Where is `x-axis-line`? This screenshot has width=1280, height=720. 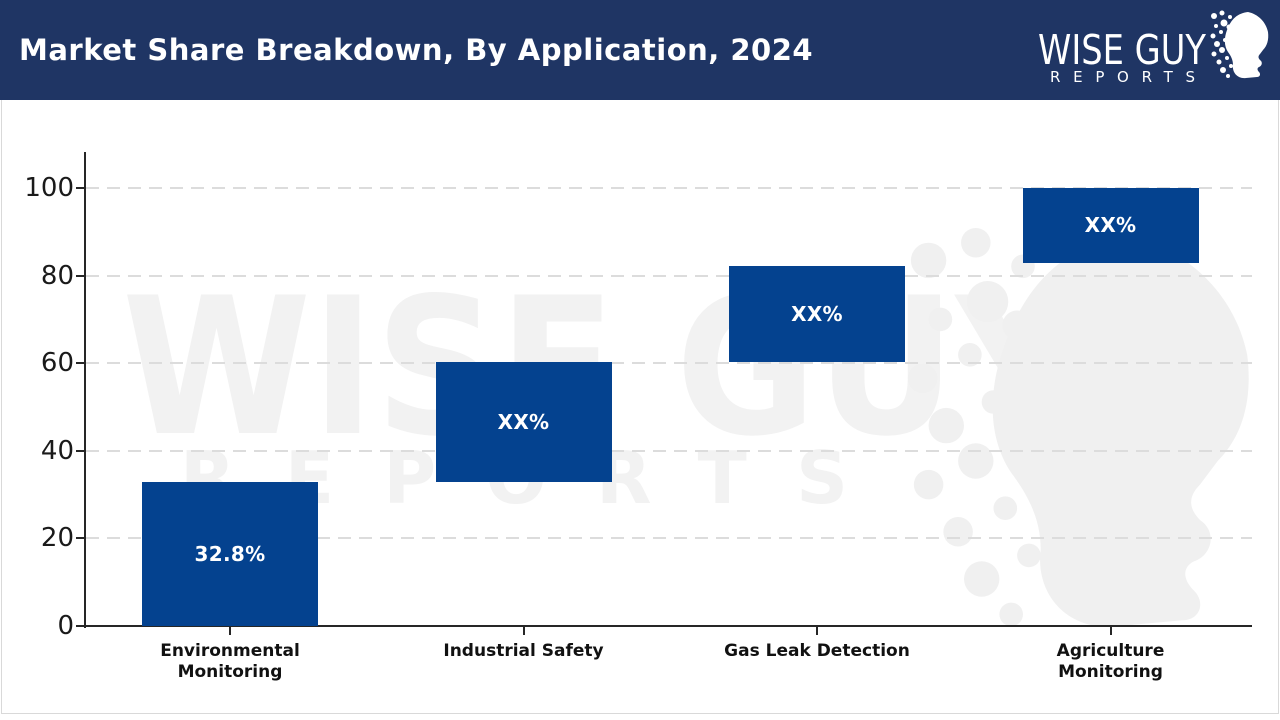
x-axis-line is located at coordinates (669, 626).